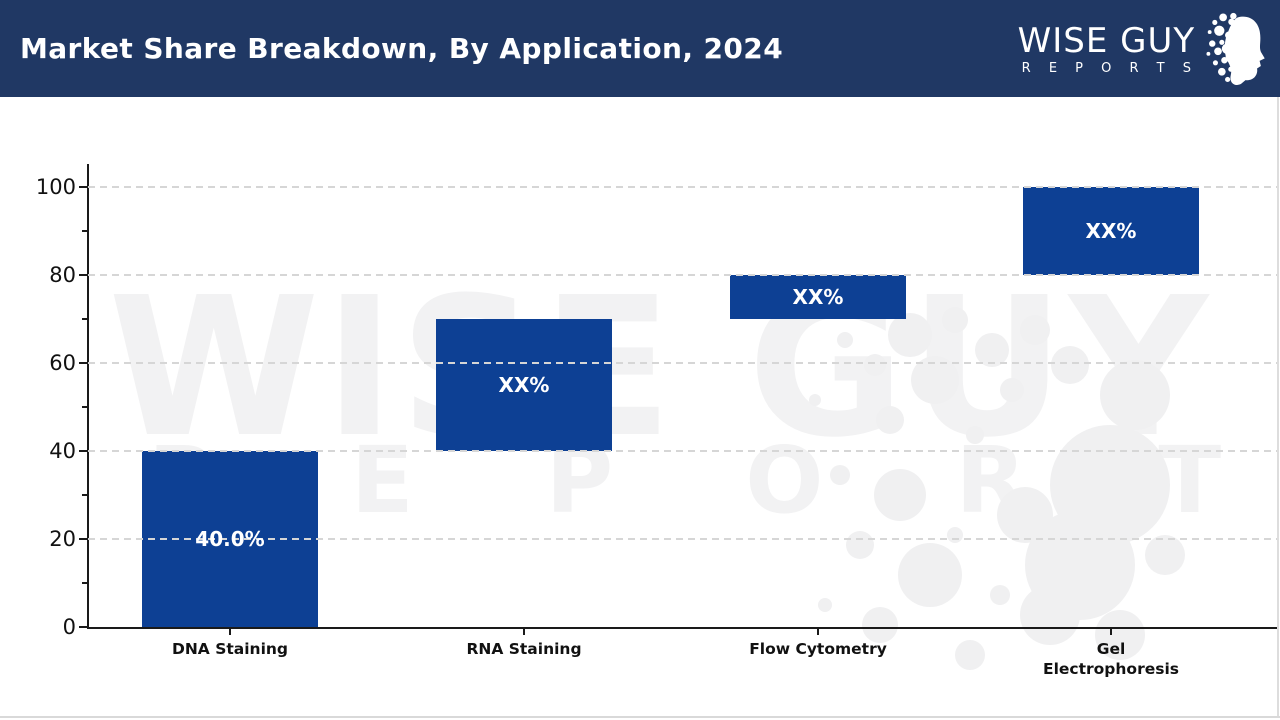  Describe the element at coordinates (1106, 40) in the screenshot. I see `logo-brand-text: WISE GUY` at that location.